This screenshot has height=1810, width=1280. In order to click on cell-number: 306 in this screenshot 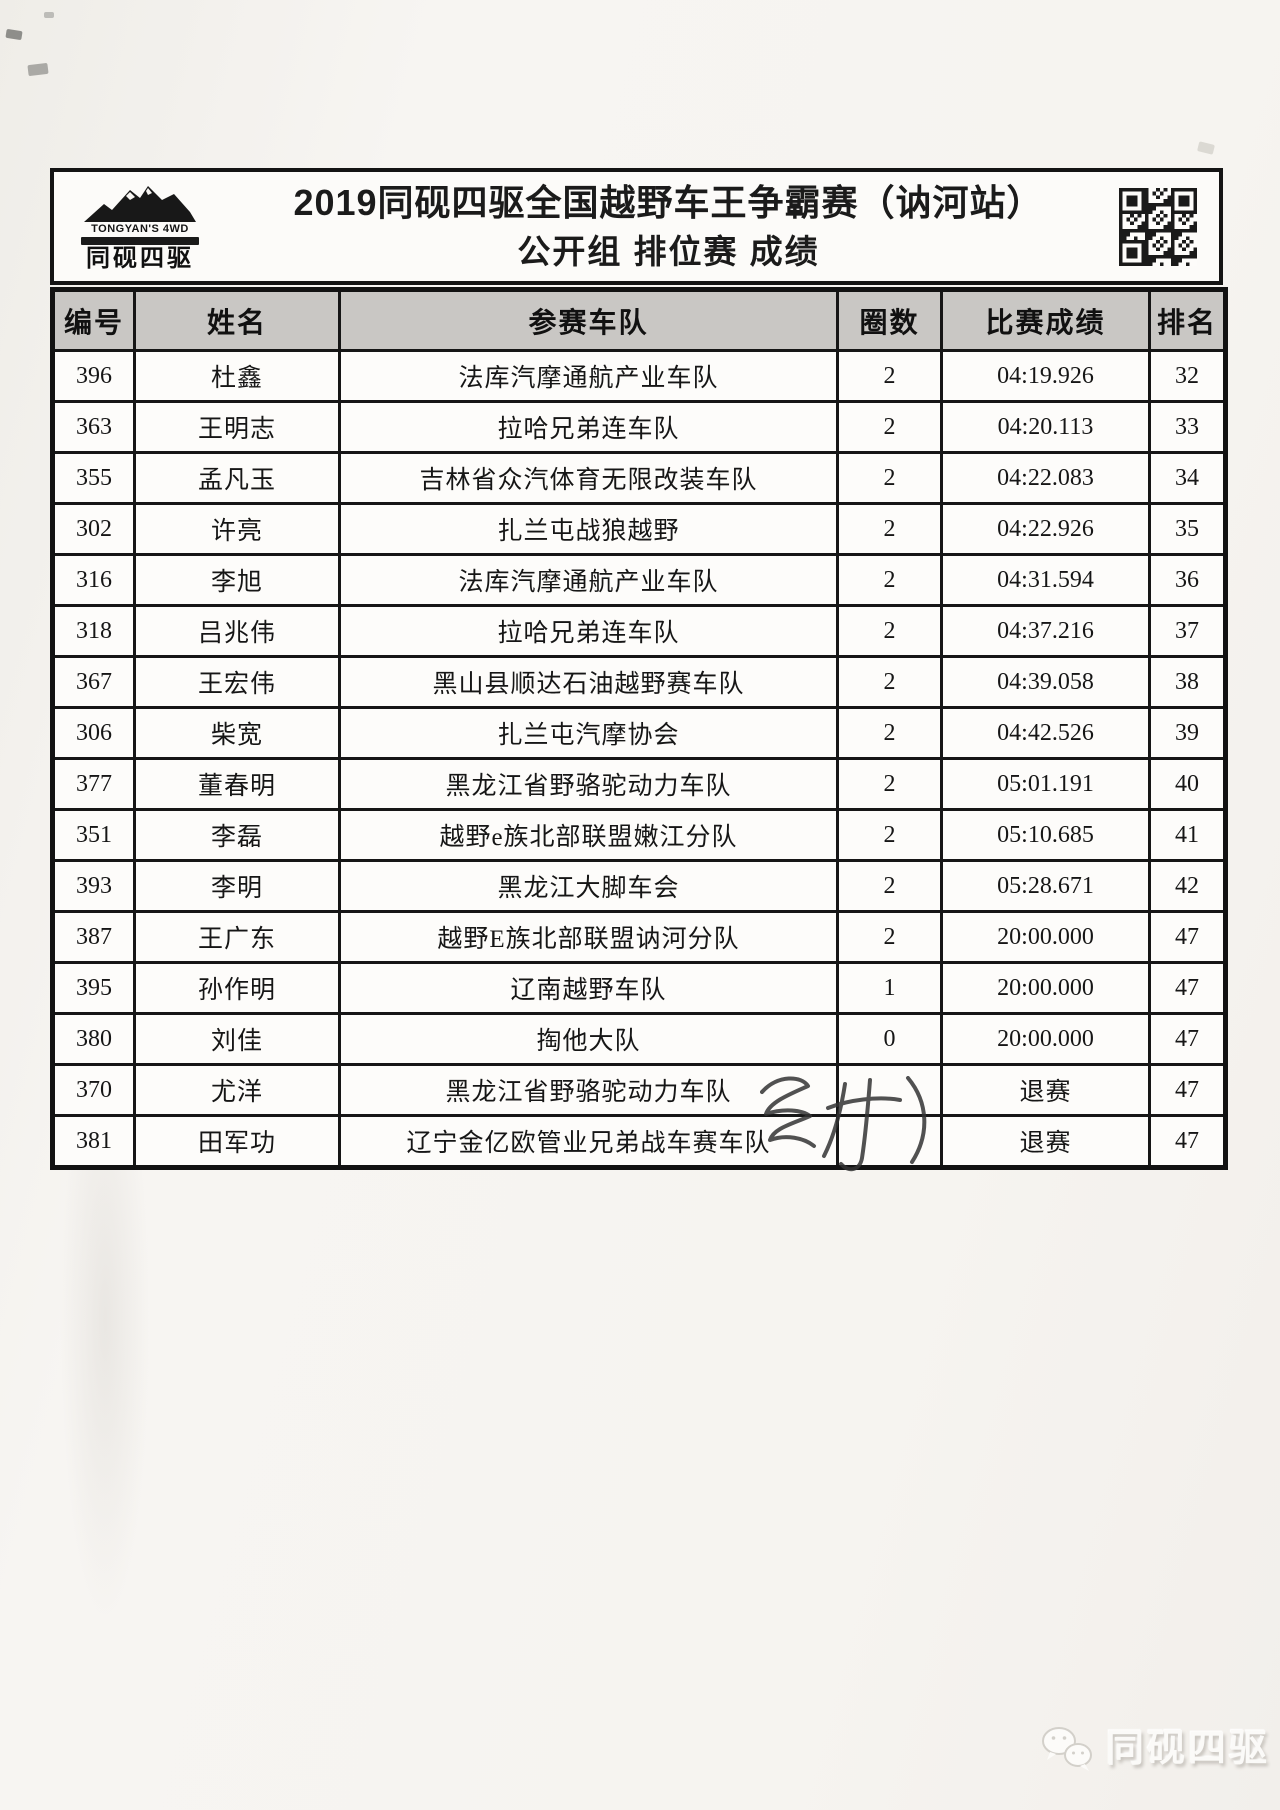, I will do `click(93, 733)`.